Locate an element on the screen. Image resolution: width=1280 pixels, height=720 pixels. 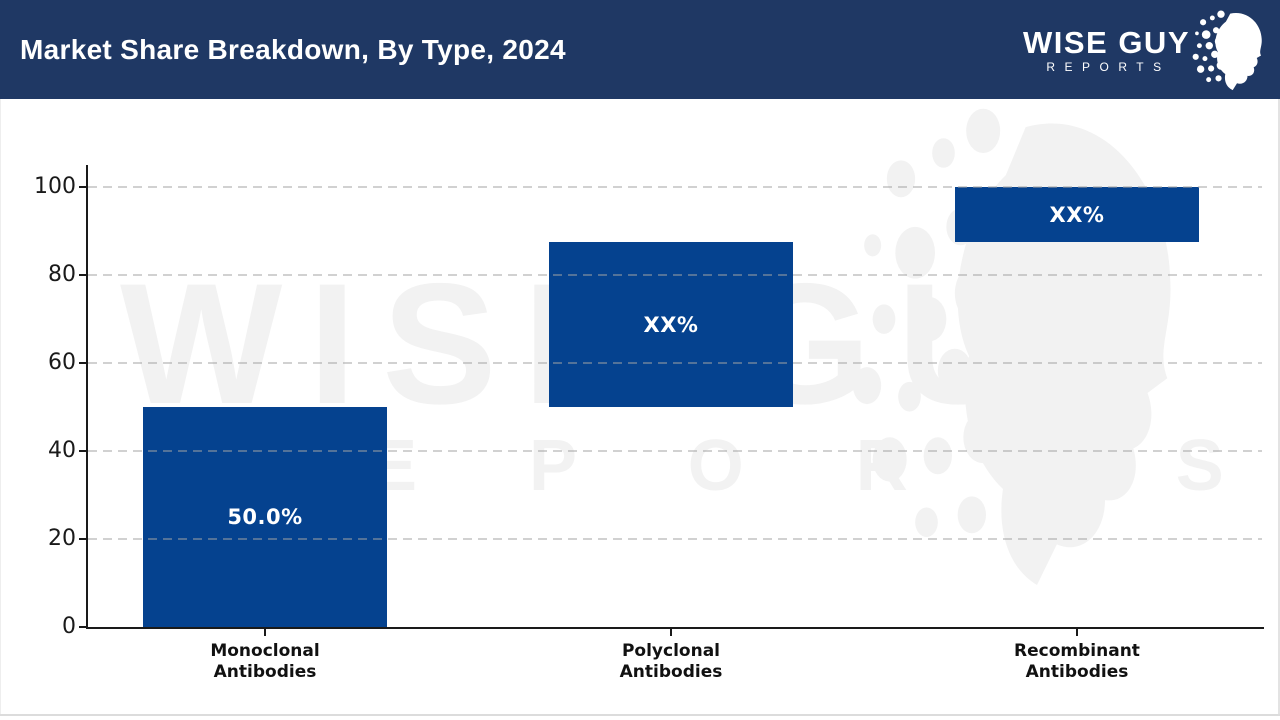
logo-wordmark: WISE GUY is located at coordinates (1106, 42).